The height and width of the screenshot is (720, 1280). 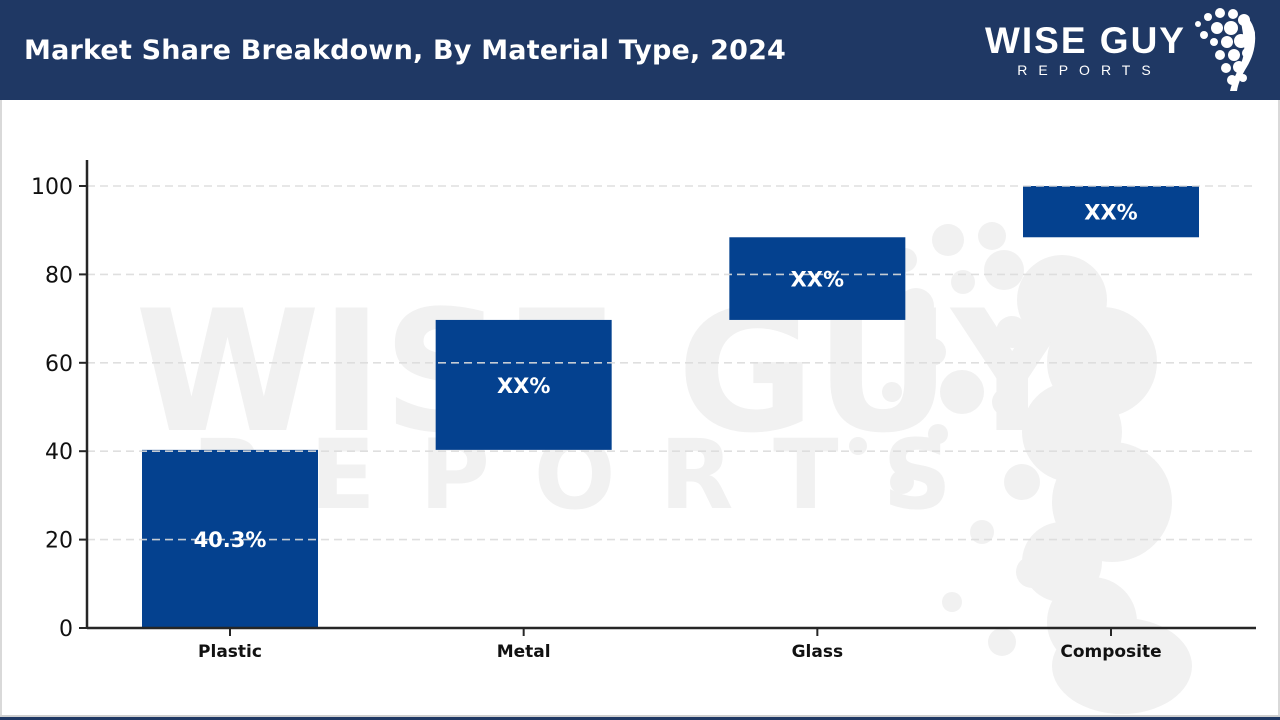 I want to click on border-bottom, so click(x=640, y=716).